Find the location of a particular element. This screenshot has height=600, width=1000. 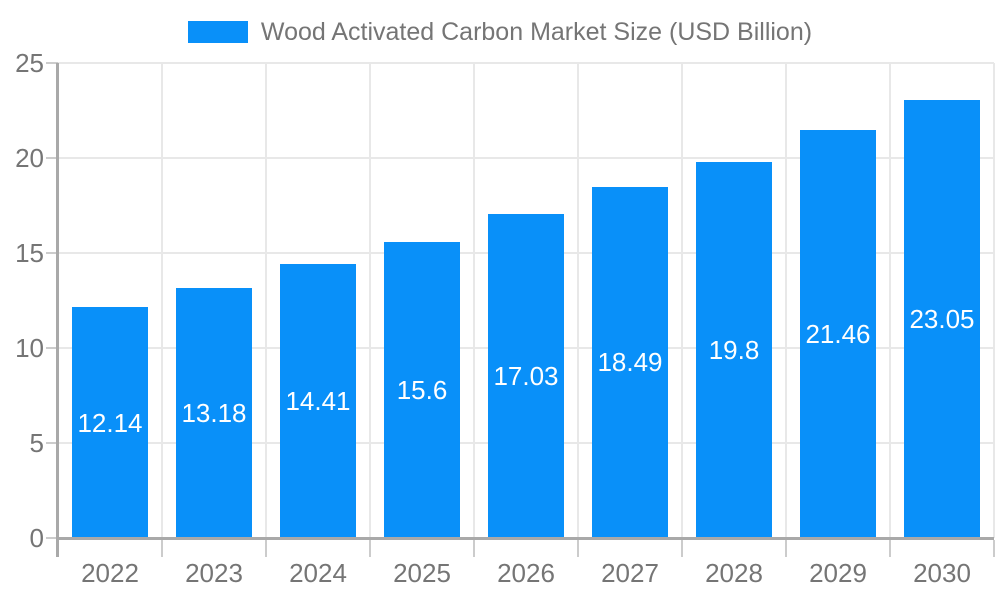

x-axis-tick-label: 2026 is located at coordinates (526, 573).